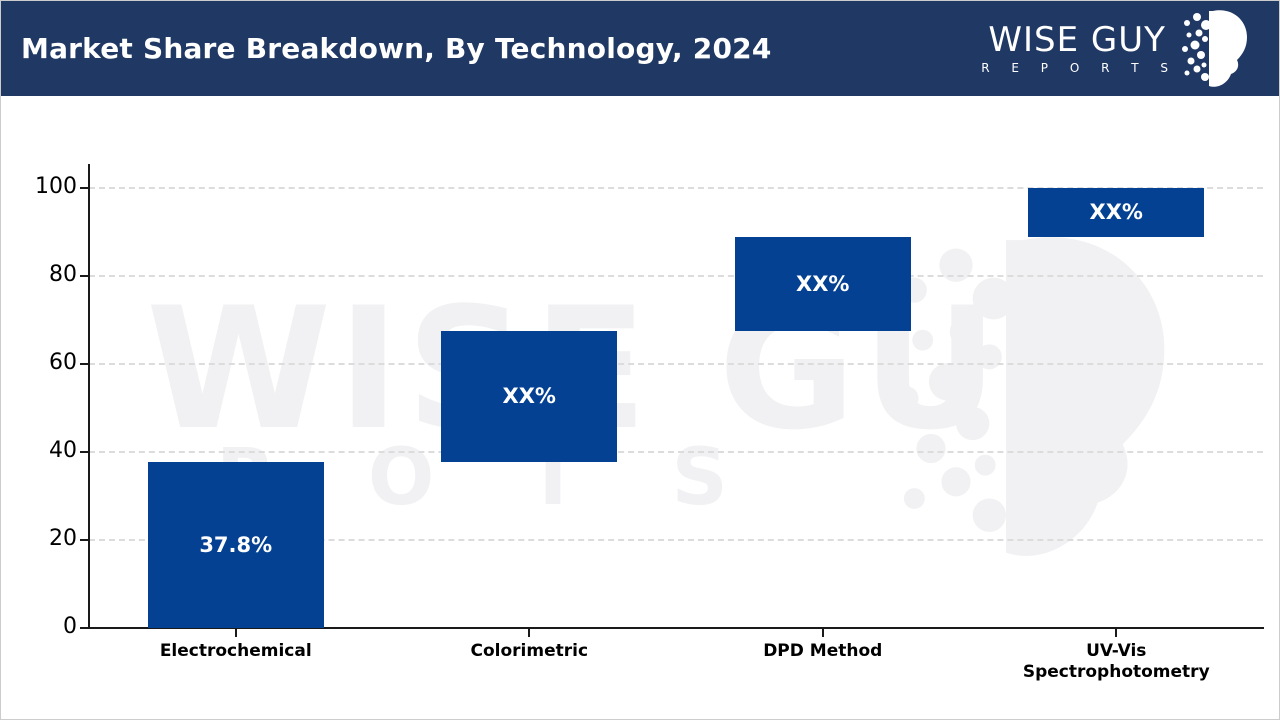  What do you see at coordinates (70, 626) in the screenshot?
I see `y-tick-label-0: 0` at bounding box center [70, 626].